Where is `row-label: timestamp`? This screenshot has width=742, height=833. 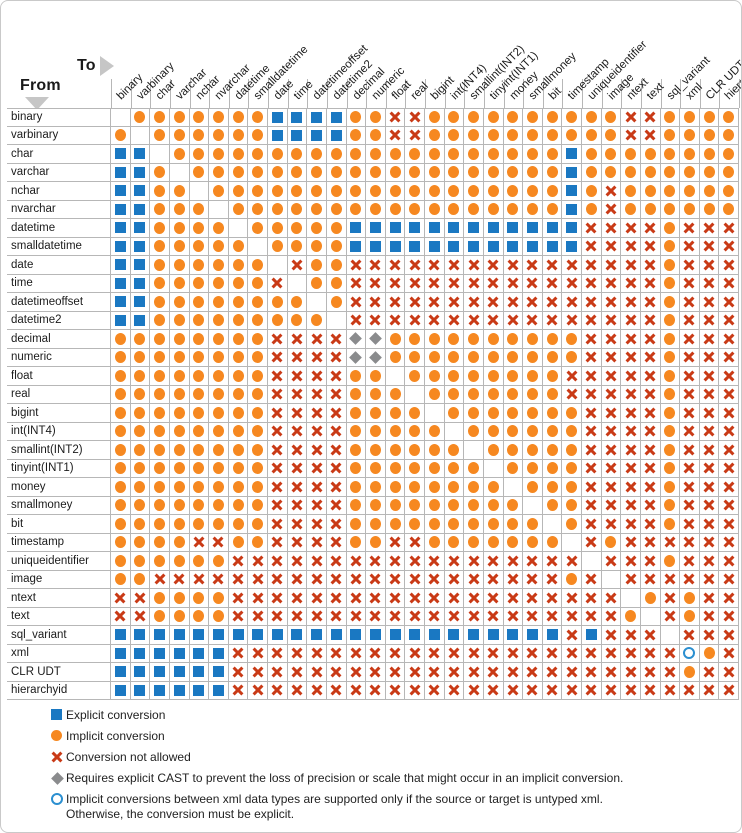
row-label: timestamp is located at coordinates (59, 542).